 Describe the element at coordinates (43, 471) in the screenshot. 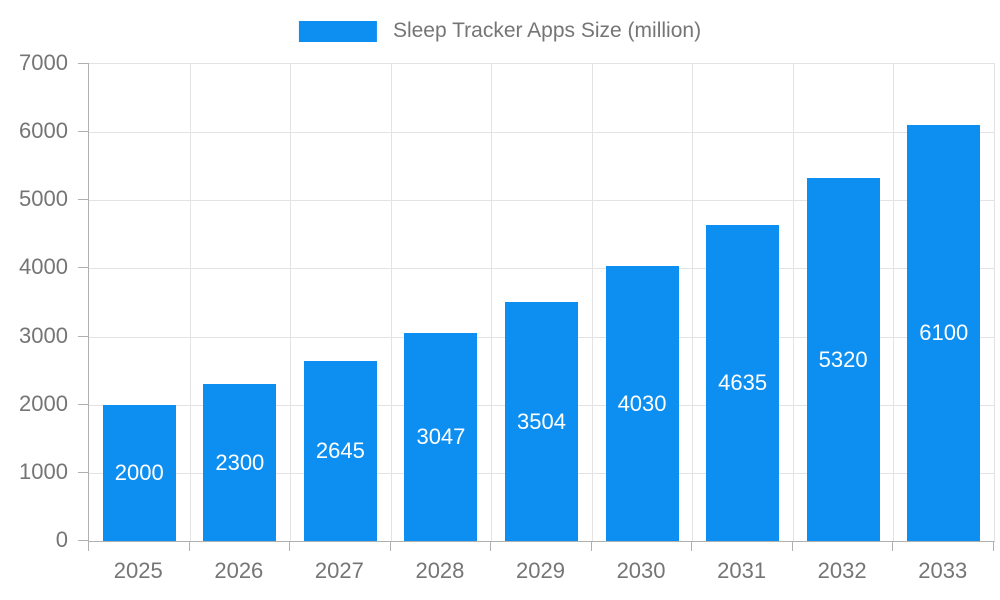

I see `y-axis-label: 1000` at that location.